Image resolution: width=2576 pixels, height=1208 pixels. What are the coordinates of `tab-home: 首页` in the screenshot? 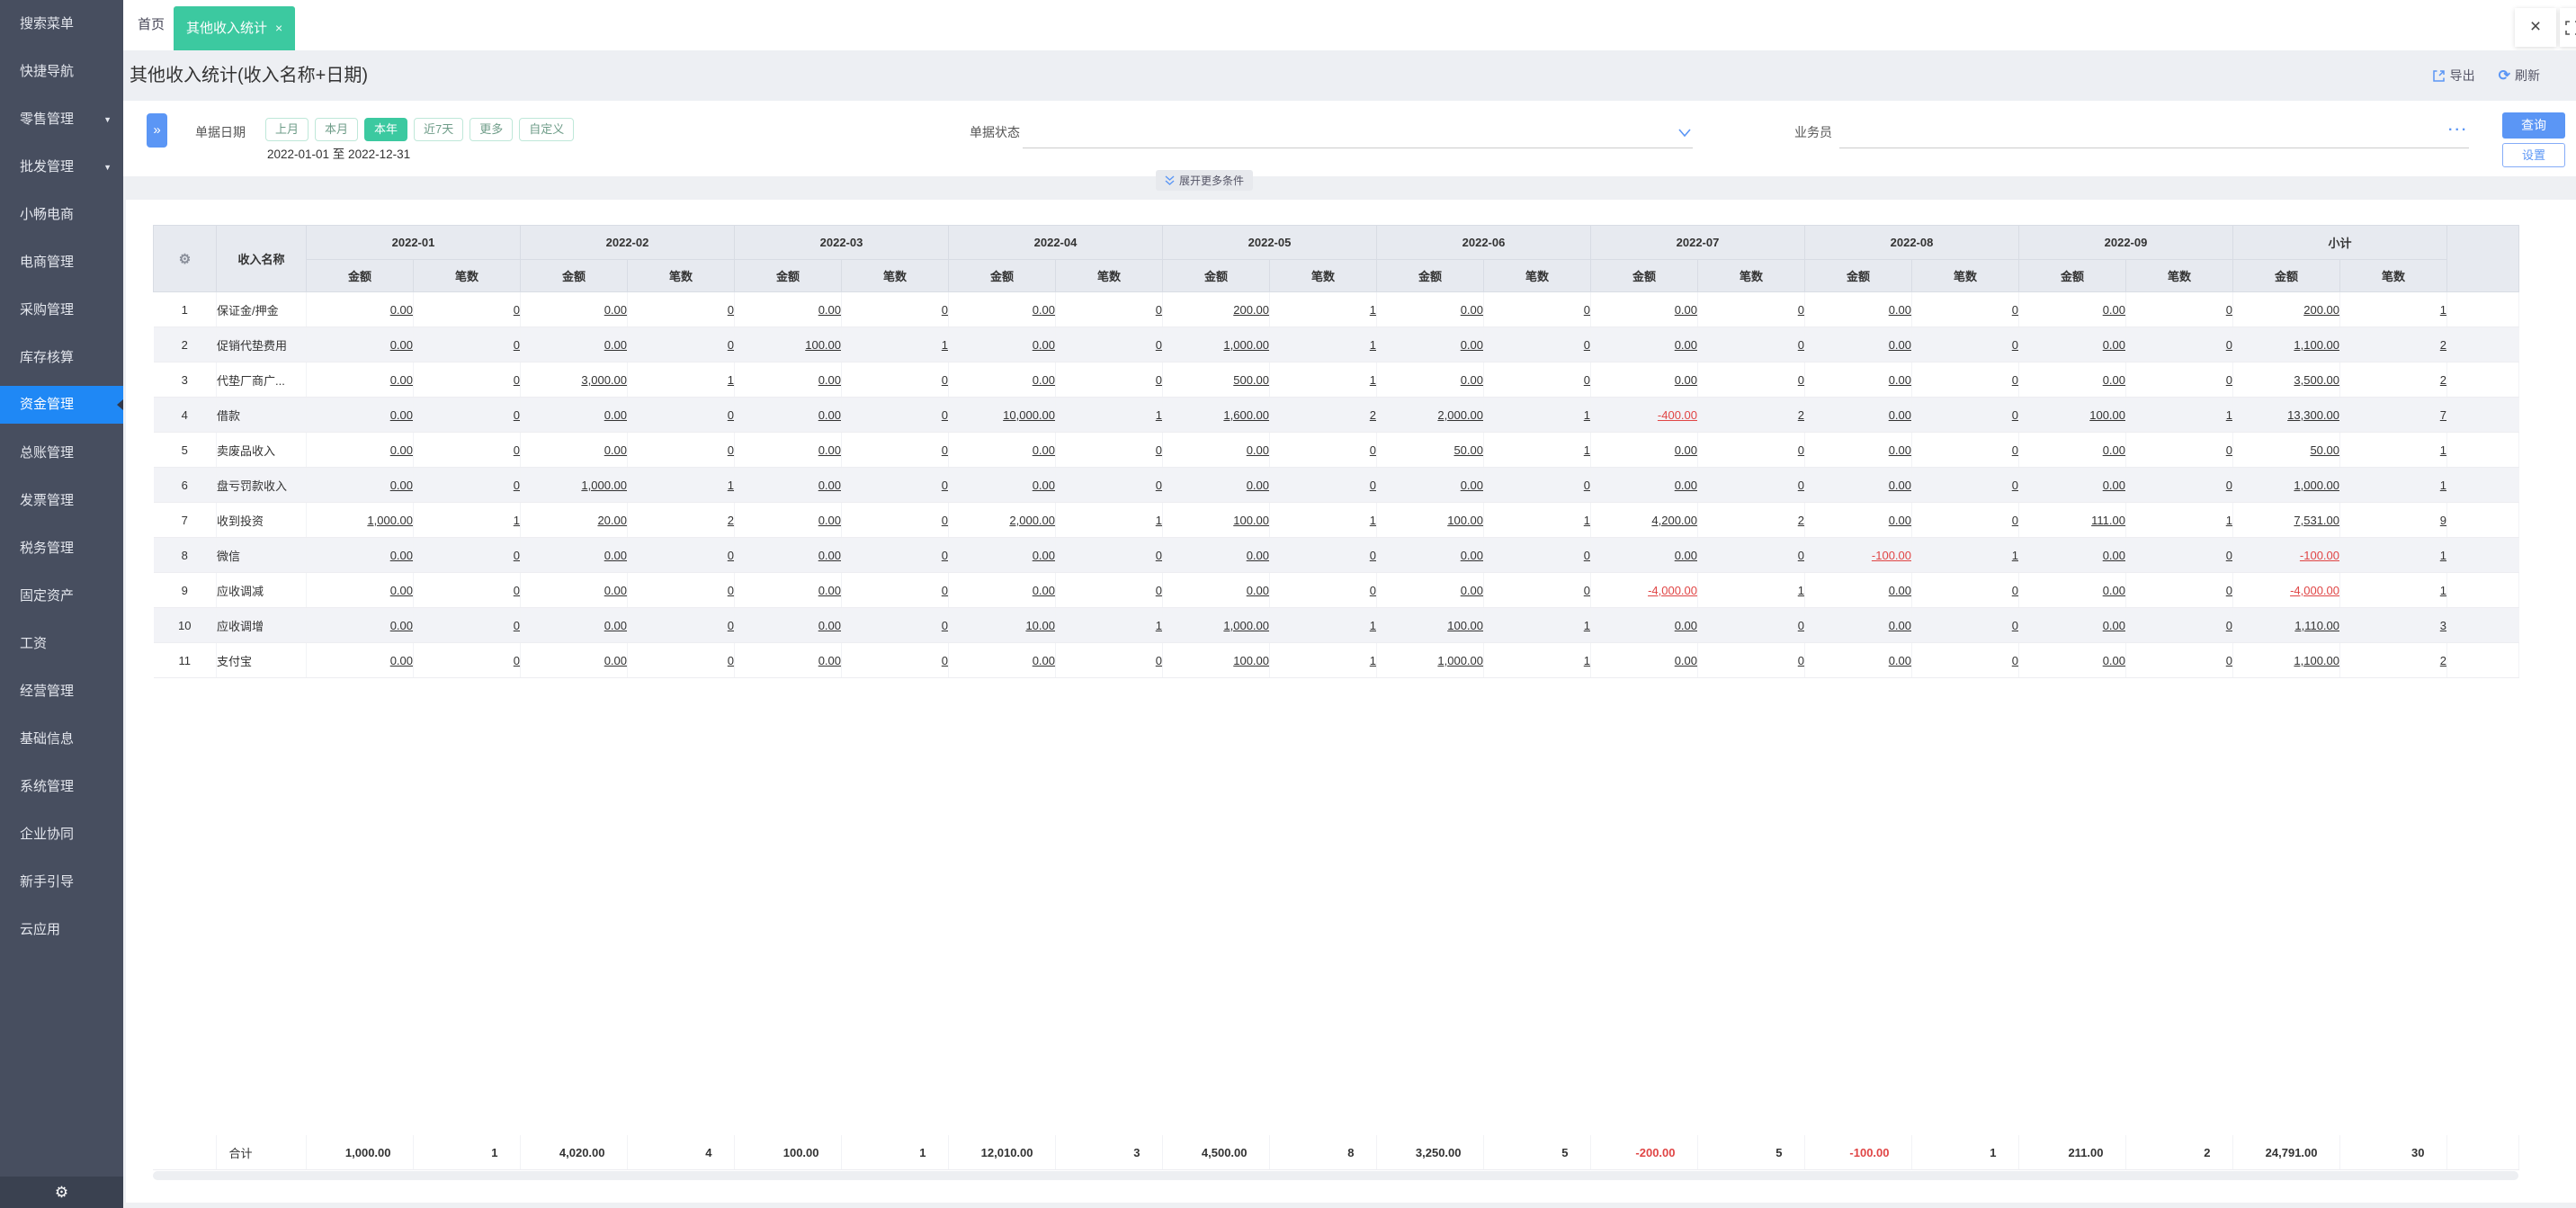 It's located at (151, 24).